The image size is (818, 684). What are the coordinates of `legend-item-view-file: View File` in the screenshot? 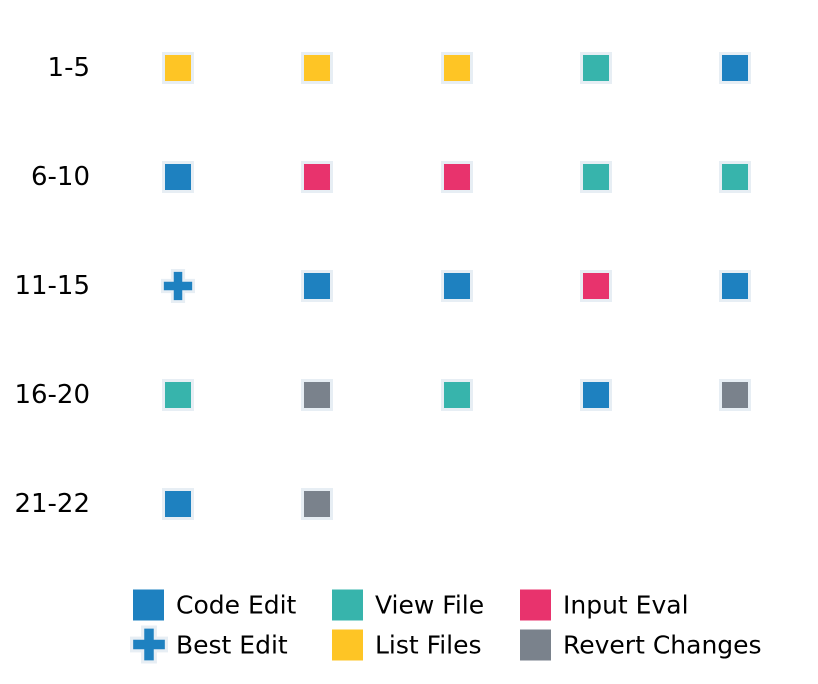 It's located at (408, 604).